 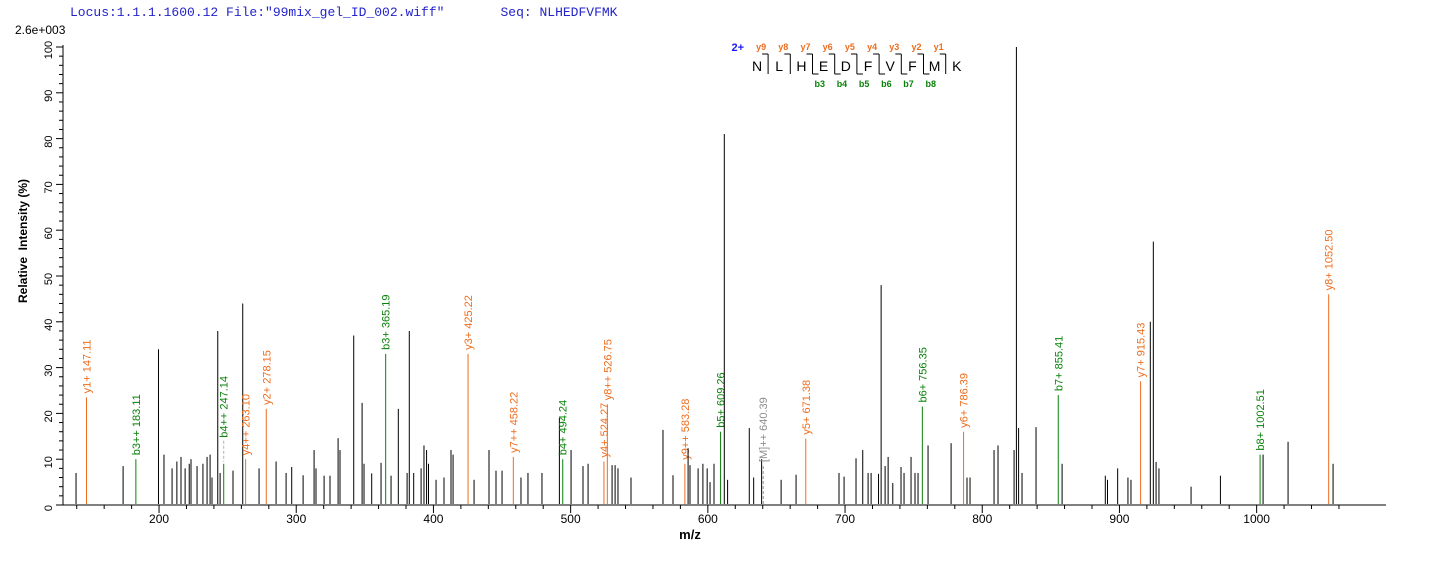 What do you see at coordinates (1119, 519) in the screenshot?
I see `svg-text: 900` at bounding box center [1119, 519].